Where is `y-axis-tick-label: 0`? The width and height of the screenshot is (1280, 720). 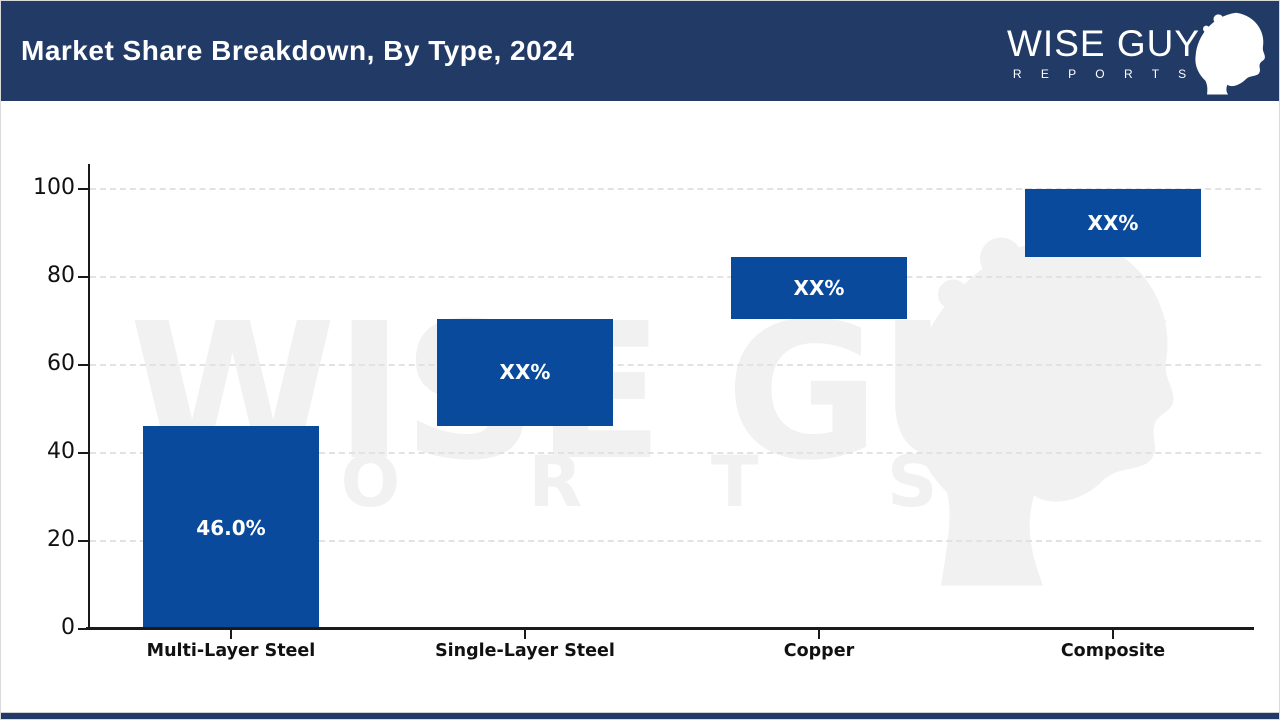
y-axis-tick-label: 0 is located at coordinates (68, 627).